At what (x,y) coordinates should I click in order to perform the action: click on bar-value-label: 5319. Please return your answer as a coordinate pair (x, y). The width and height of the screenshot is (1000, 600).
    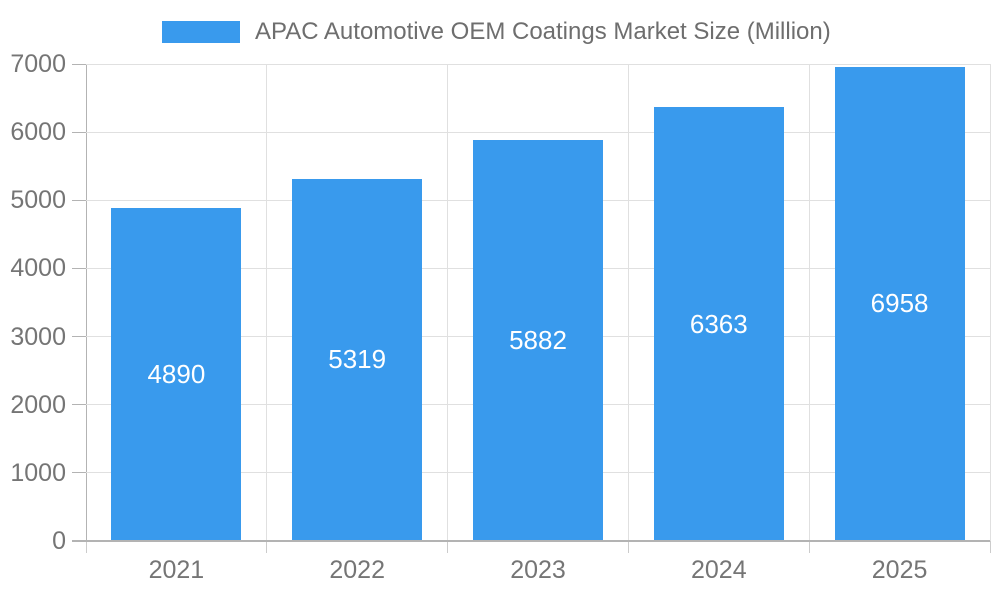
    Looking at the image, I should click on (357, 359).